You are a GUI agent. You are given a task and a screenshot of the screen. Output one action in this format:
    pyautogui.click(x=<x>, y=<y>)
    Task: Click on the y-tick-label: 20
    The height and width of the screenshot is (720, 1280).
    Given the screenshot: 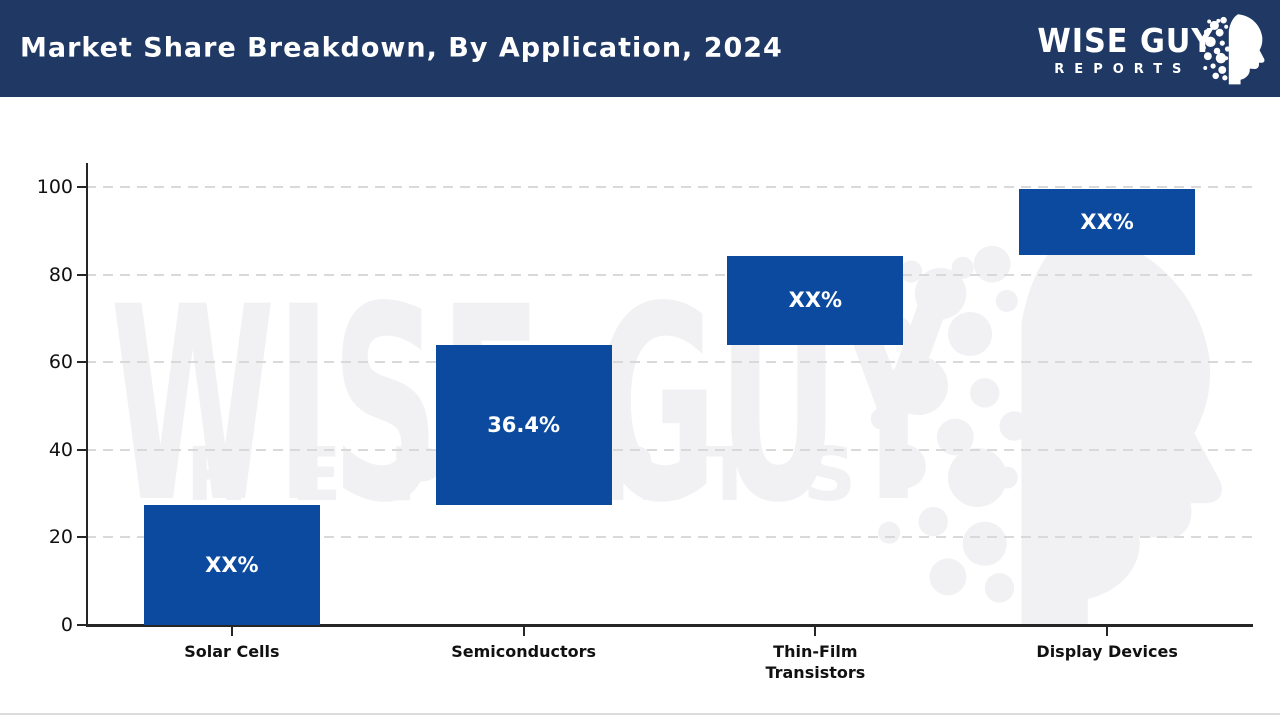 What is the action you would take?
    pyautogui.click(x=60, y=537)
    